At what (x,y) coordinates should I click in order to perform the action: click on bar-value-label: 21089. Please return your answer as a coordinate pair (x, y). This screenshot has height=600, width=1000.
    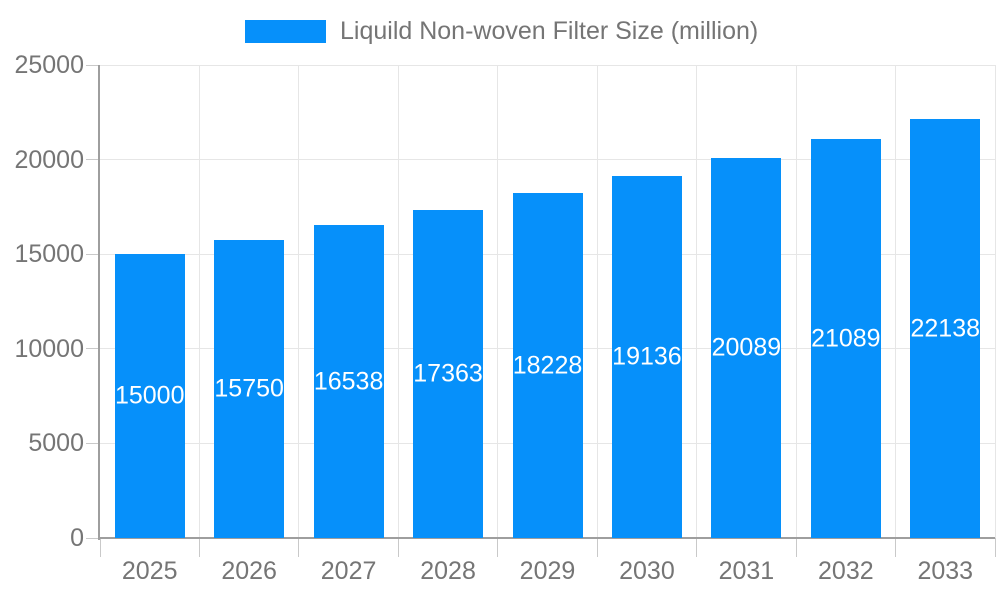
    Looking at the image, I should click on (846, 338).